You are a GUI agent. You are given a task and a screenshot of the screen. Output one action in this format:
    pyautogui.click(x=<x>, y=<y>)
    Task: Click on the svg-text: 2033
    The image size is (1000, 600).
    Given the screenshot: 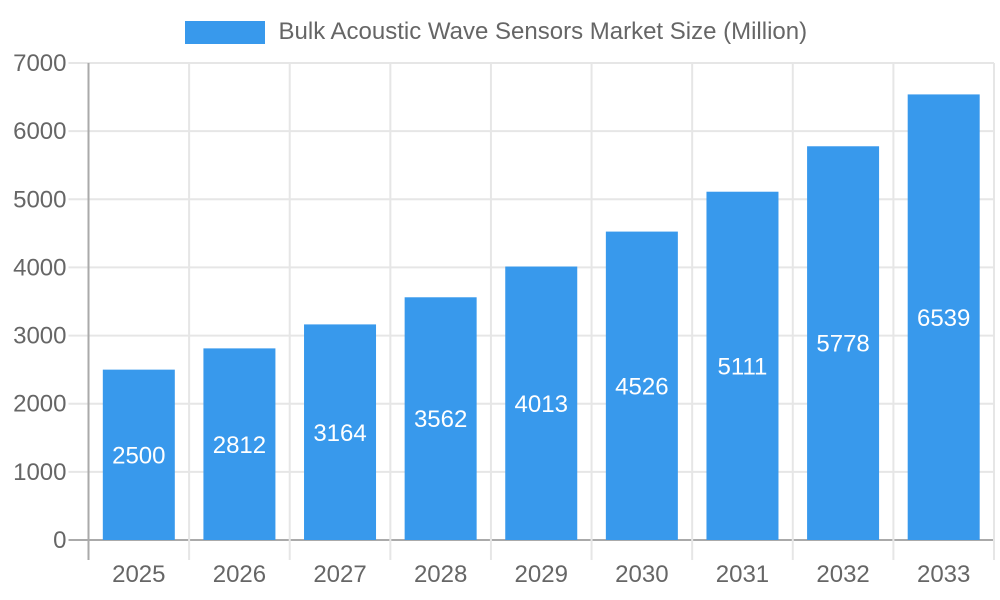 What is the action you would take?
    pyautogui.click(x=943, y=574)
    